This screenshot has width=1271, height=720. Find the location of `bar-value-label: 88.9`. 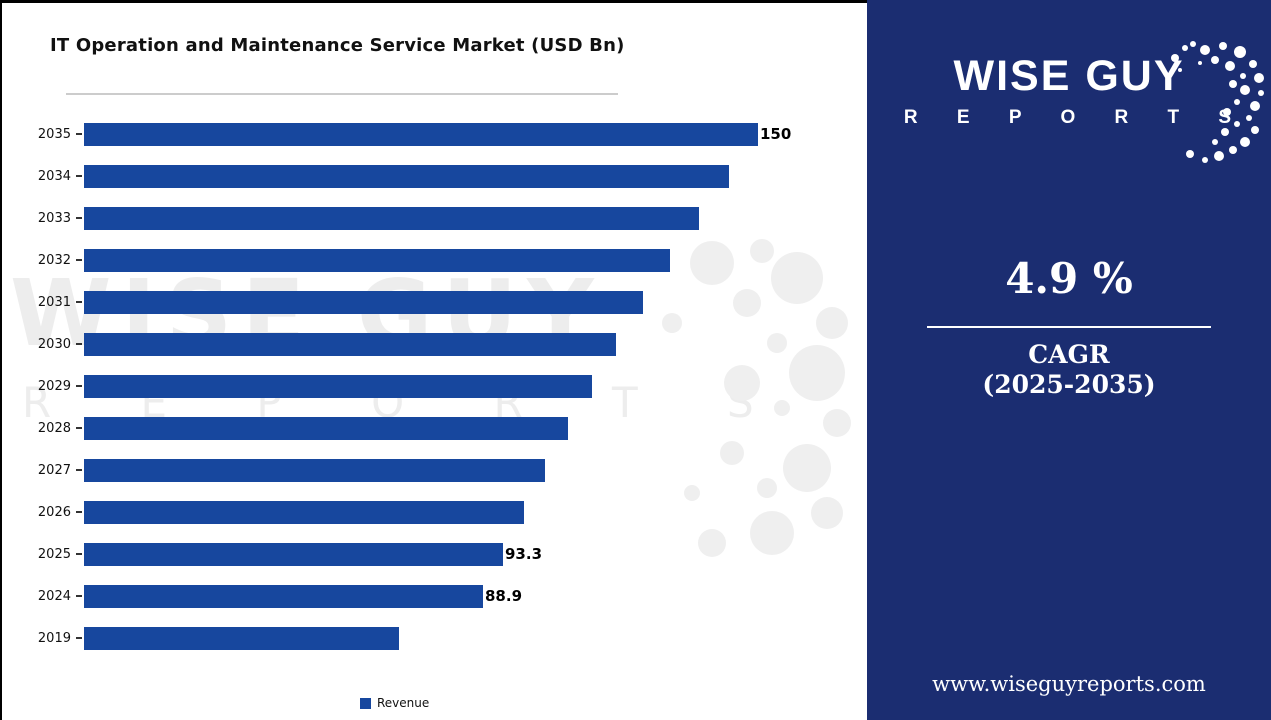

bar-value-label: 88.9 is located at coordinates (504, 596).